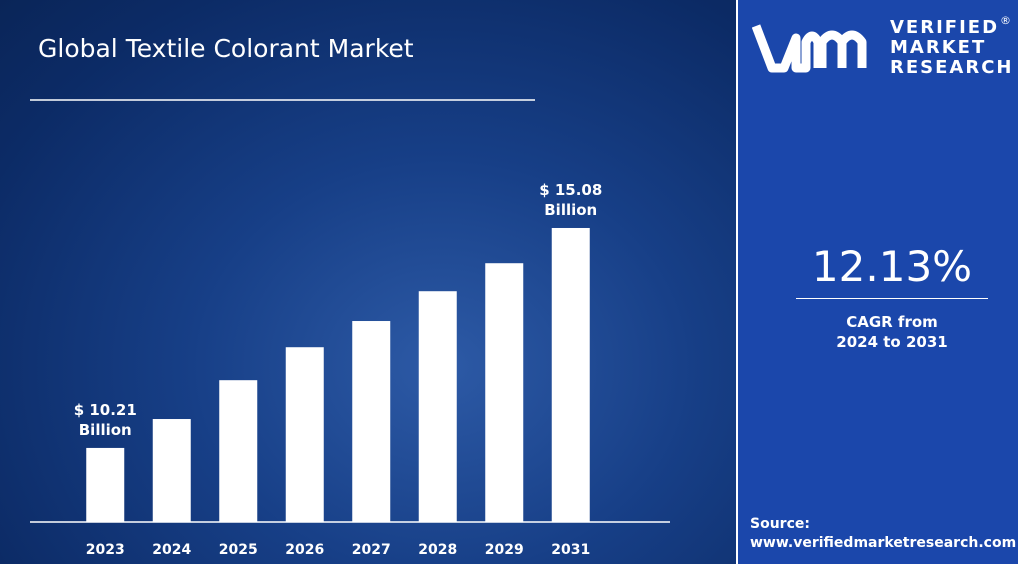 The width and height of the screenshot is (1024, 576). I want to click on x-tick-label: 2029, so click(504, 550).